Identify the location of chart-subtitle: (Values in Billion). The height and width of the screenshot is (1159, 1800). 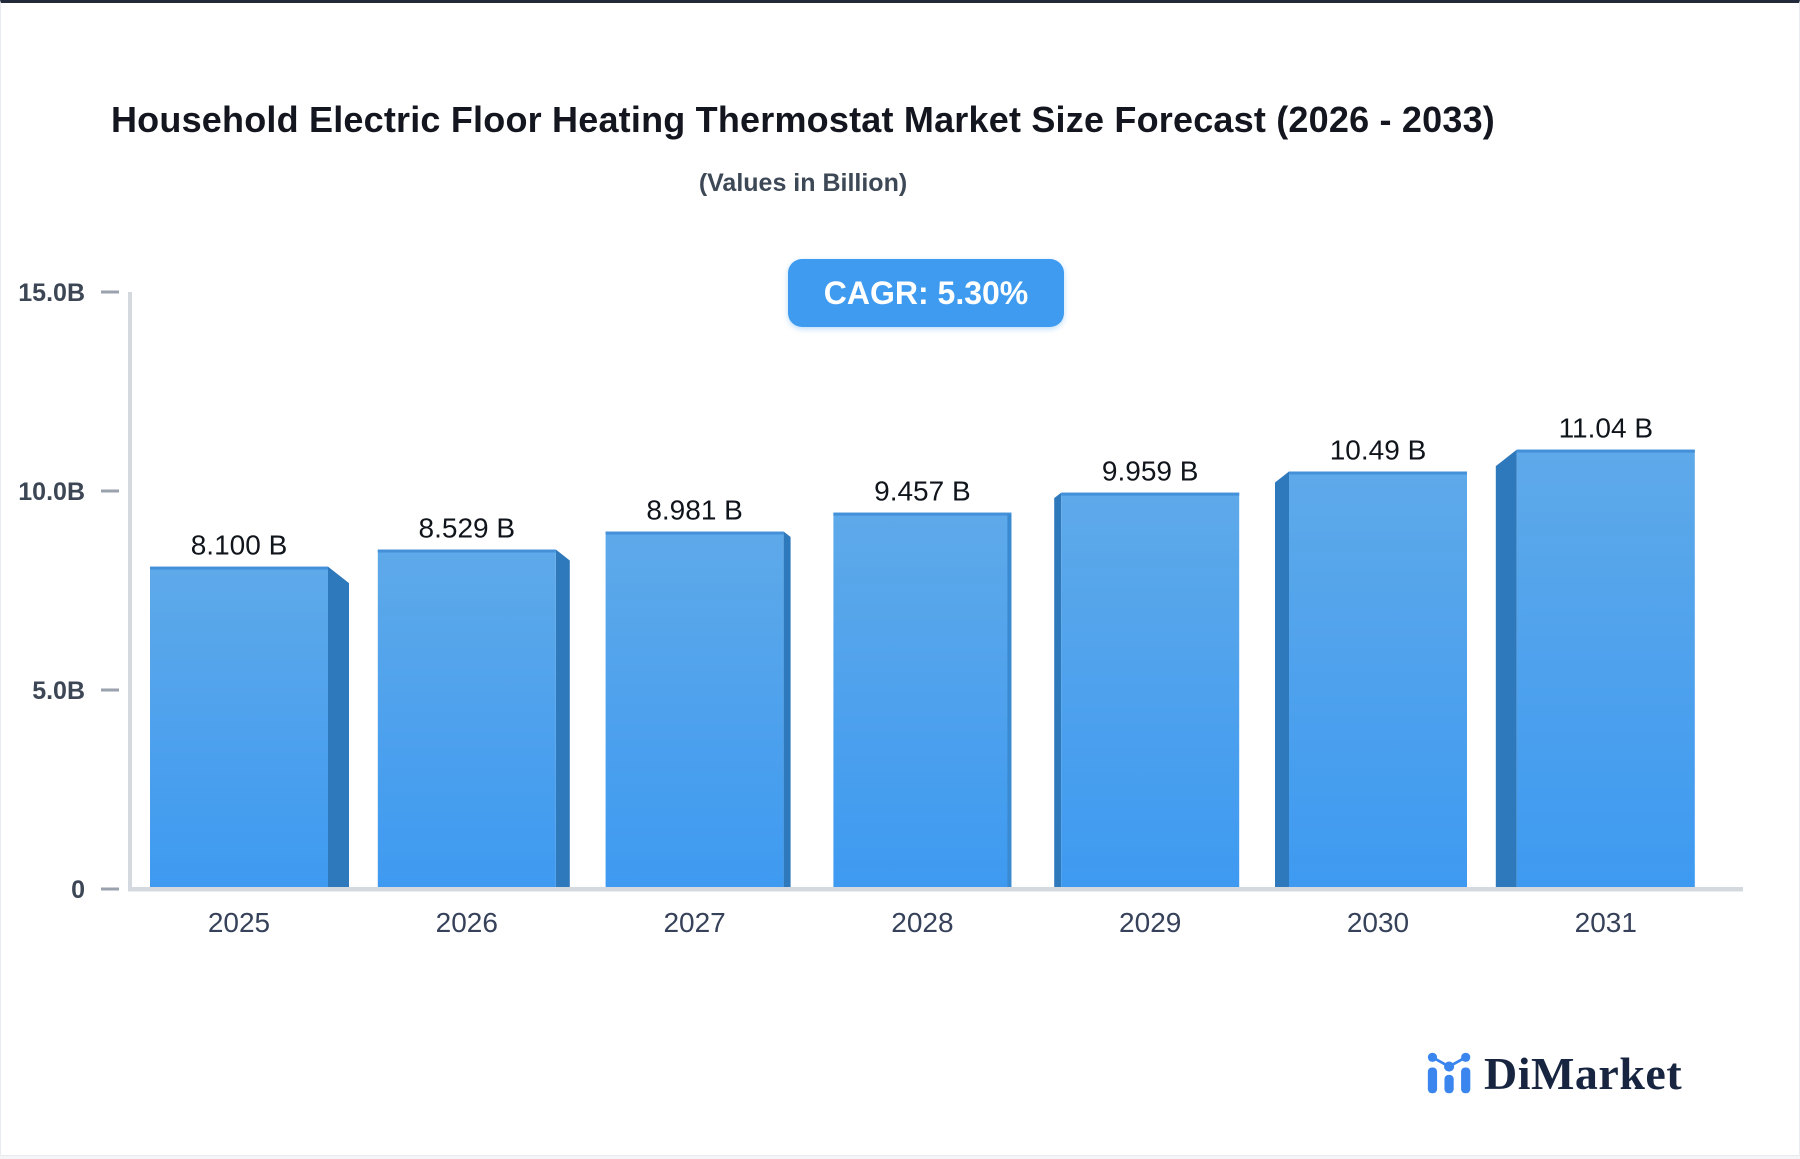
(803, 183).